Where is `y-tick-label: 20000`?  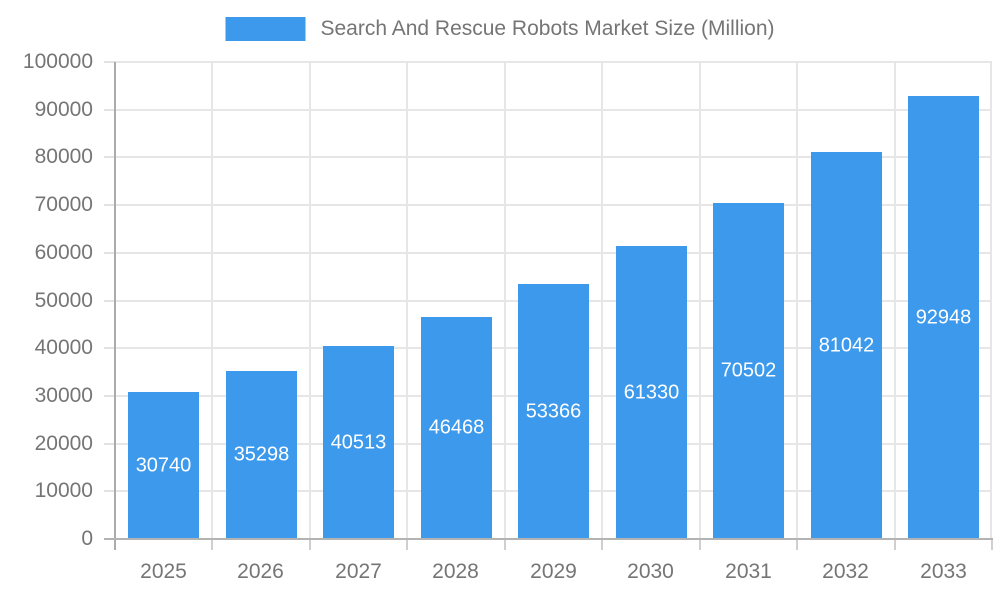 y-tick-label: 20000 is located at coordinates (63, 443).